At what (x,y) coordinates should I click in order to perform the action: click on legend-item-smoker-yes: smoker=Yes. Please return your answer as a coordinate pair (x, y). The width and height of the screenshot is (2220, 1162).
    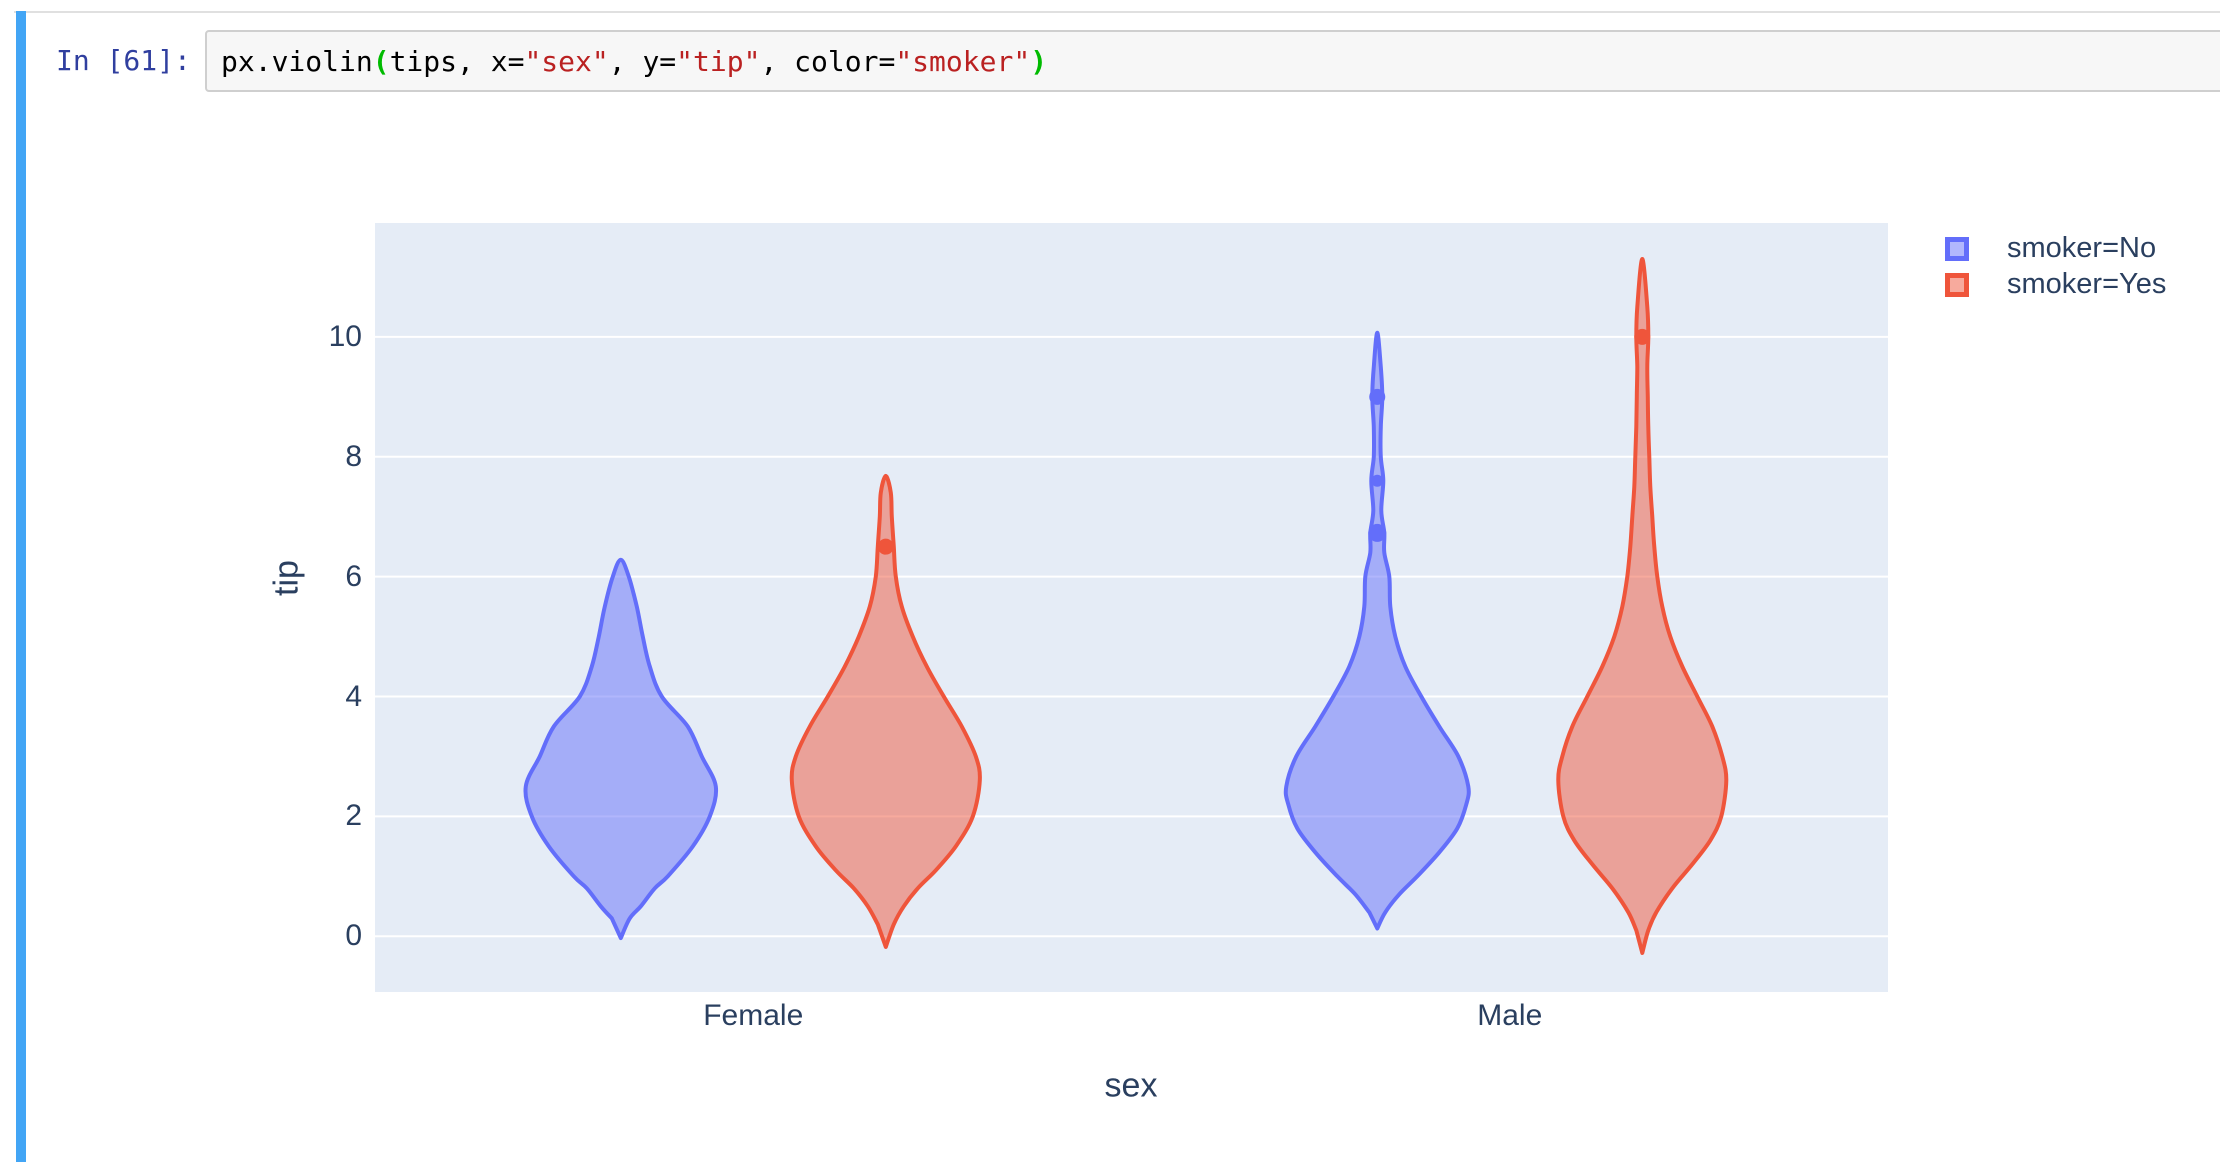
    Looking at the image, I should click on (2055, 284).